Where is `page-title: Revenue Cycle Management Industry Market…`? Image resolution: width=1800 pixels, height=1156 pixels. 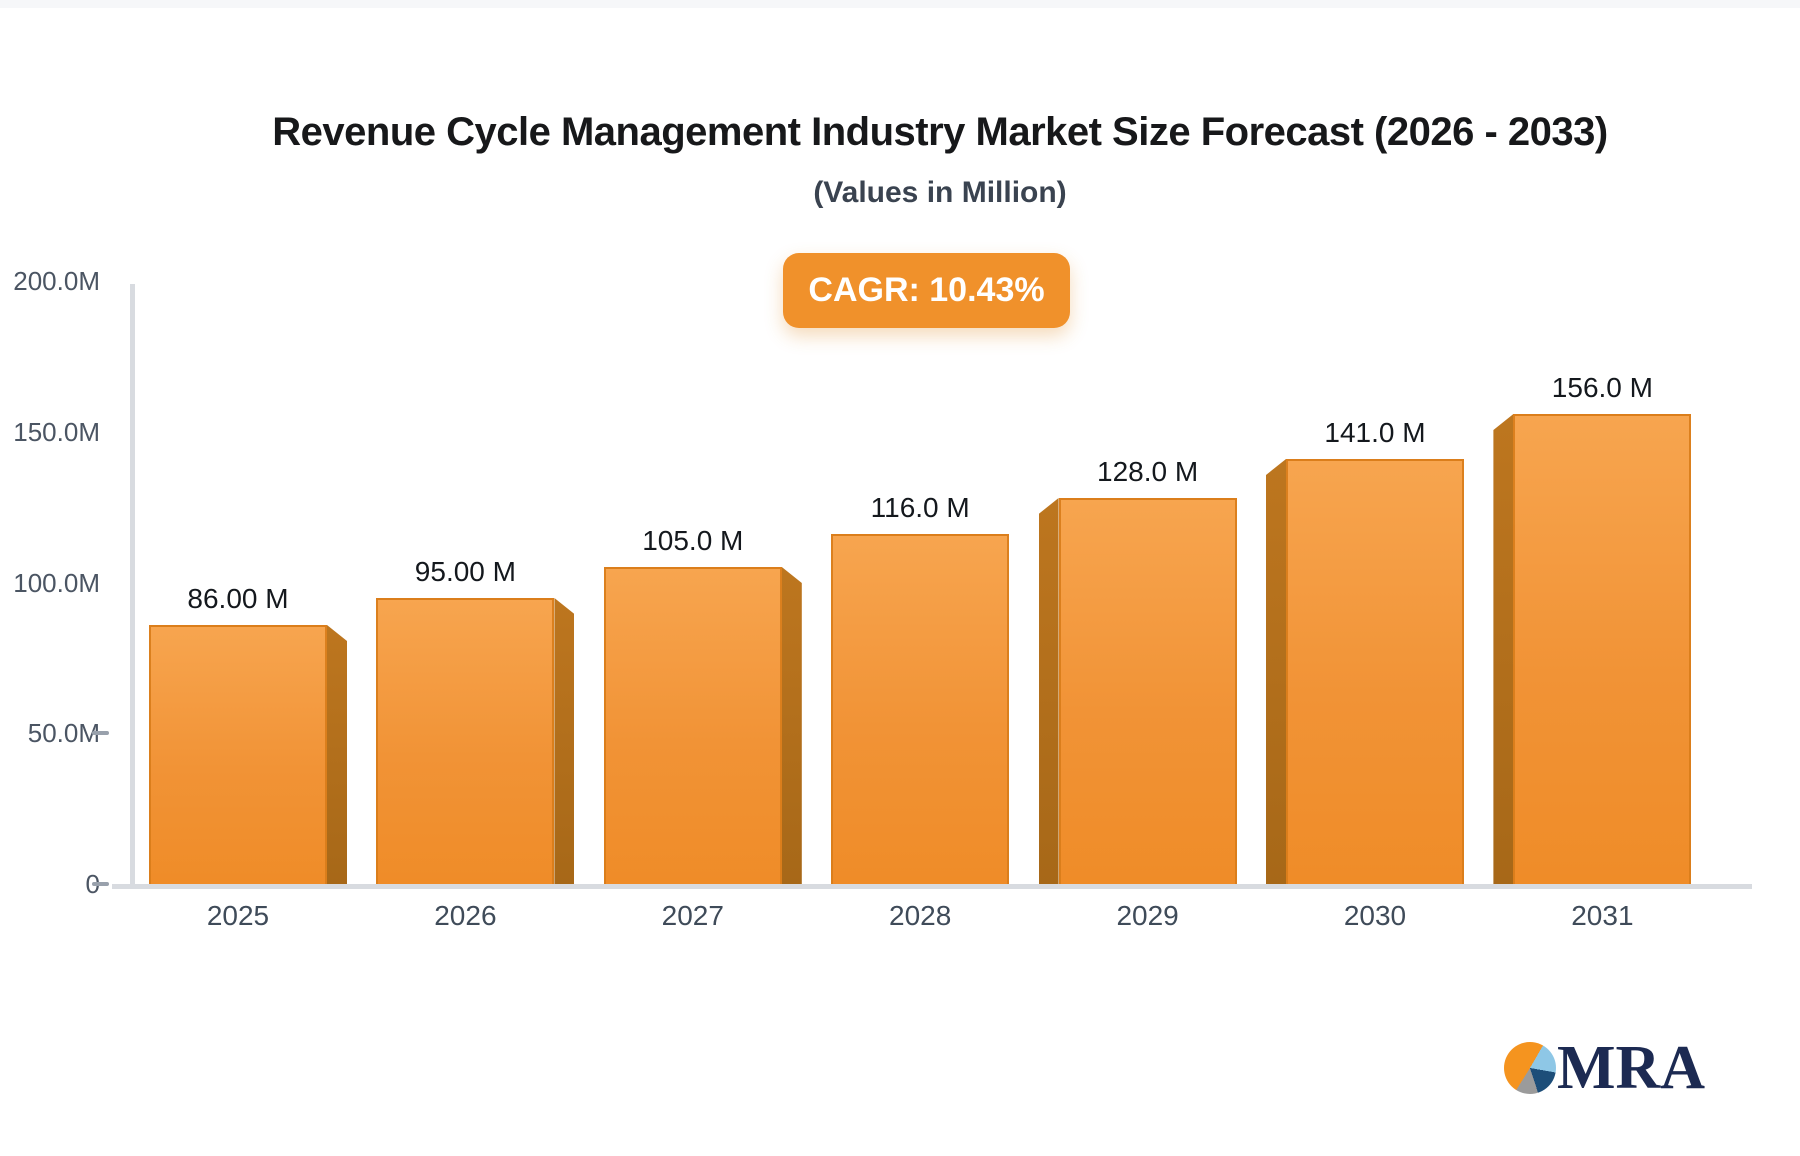 page-title: Revenue Cycle Management Industry Market… is located at coordinates (940, 132).